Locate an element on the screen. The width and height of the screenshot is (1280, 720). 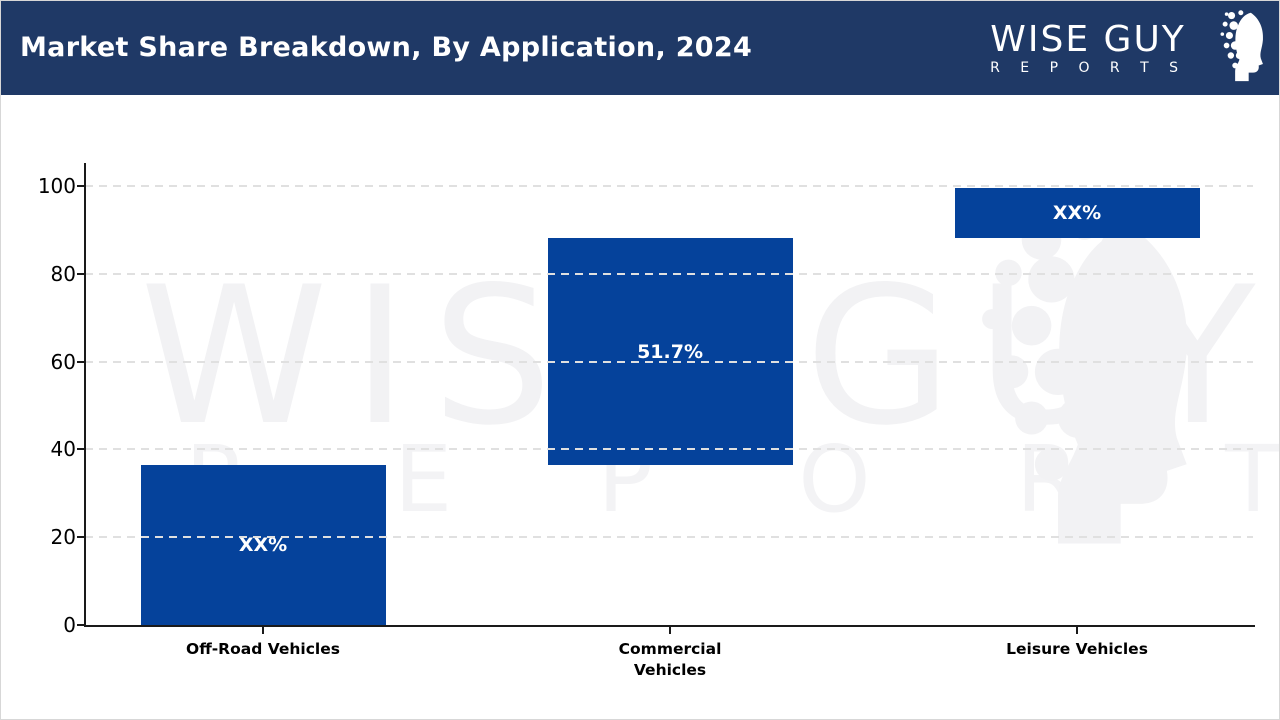
bar-segment-leisure-vehicles: XX% is located at coordinates (1077, 213).